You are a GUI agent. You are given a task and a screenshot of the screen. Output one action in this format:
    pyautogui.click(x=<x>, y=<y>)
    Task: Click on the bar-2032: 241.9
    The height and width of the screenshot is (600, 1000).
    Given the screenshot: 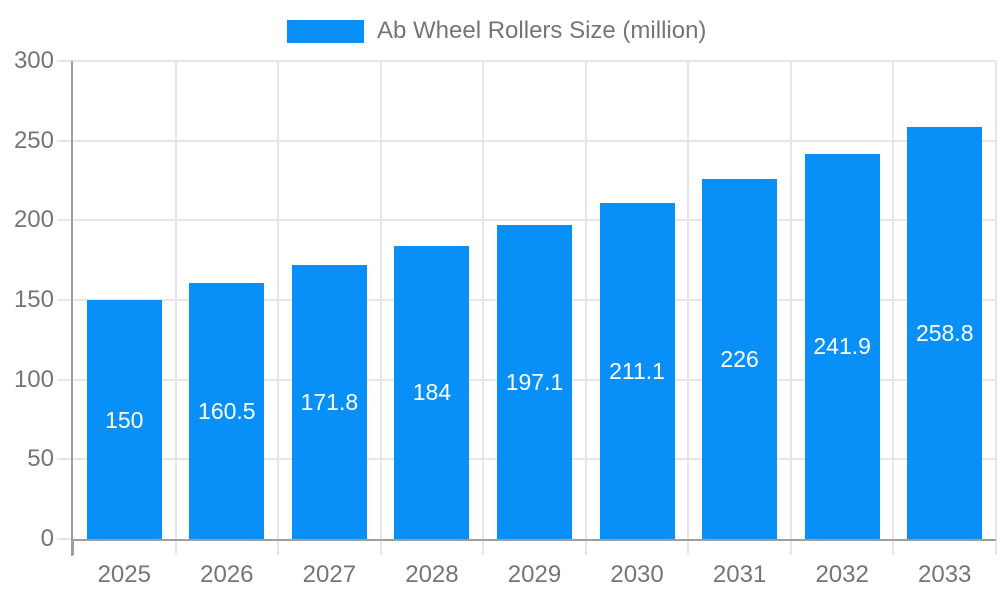 What is the action you would take?
    pyautogui.click(x=842, y=346)
    